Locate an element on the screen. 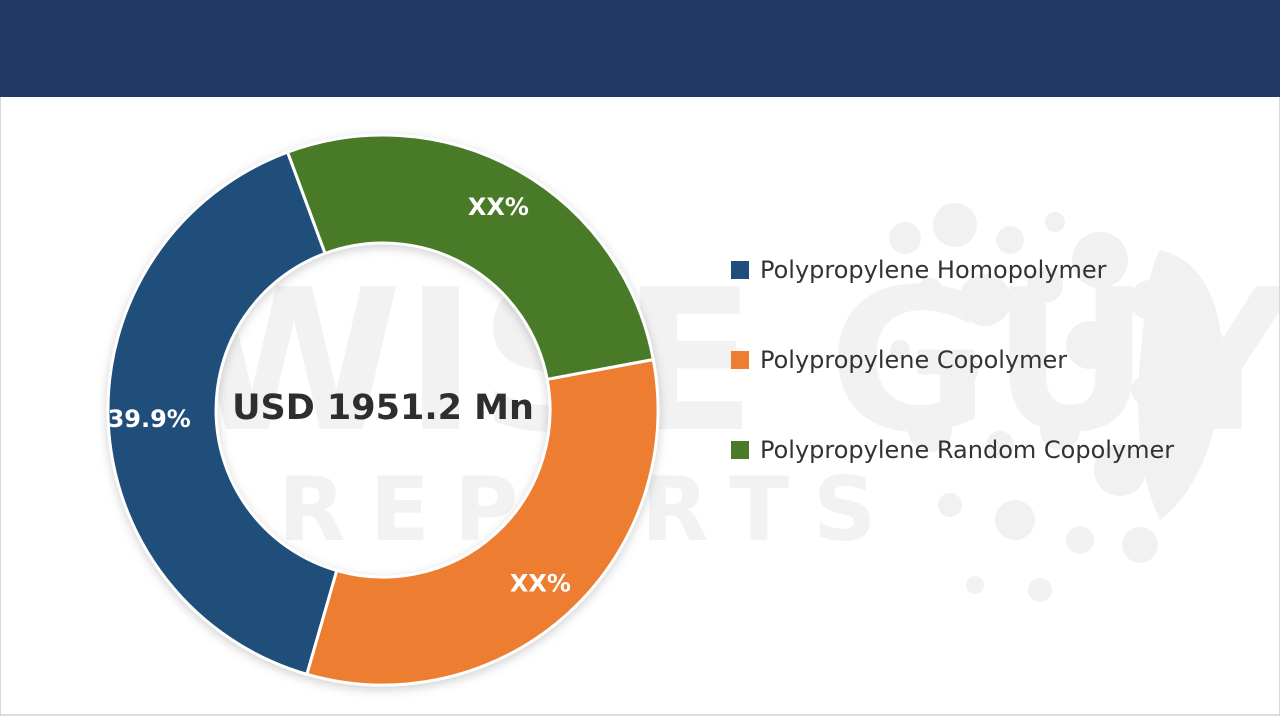  chart-center-value: USD 1951.2 Mn is located at coordinates (383, 408).